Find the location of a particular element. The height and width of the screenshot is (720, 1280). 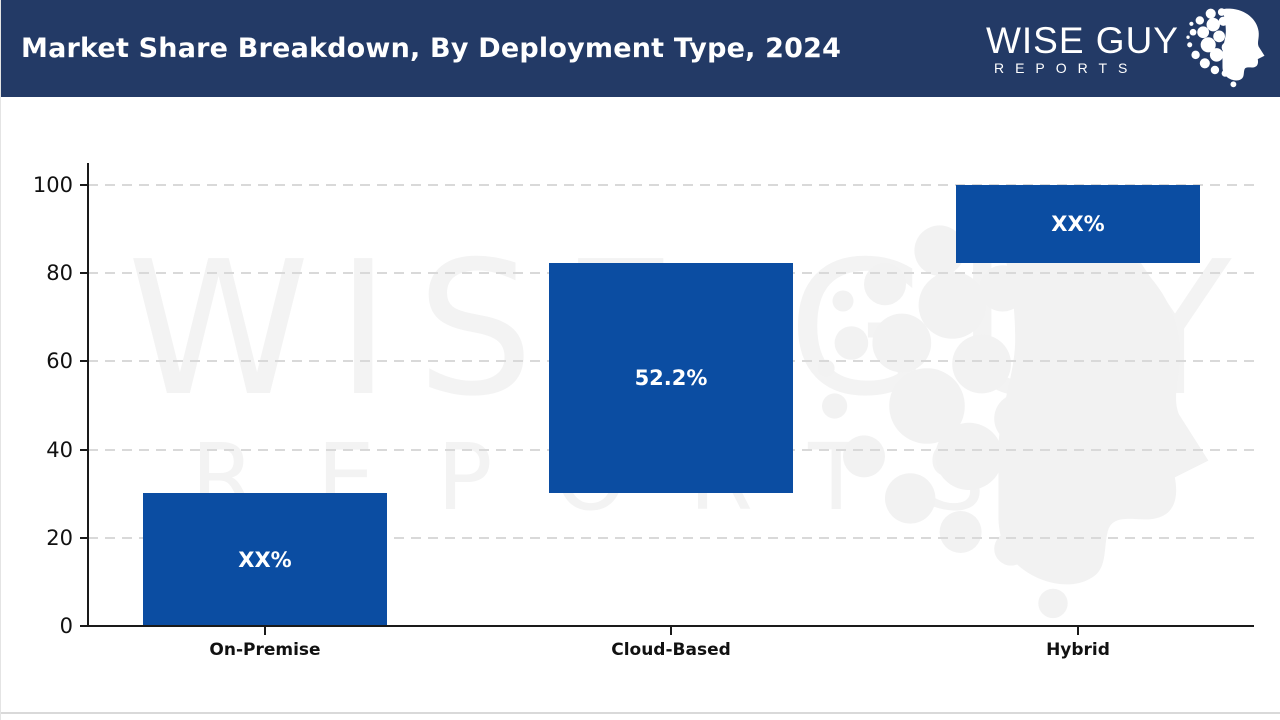

frame-bottom-border is located at coordinates (640, 713).